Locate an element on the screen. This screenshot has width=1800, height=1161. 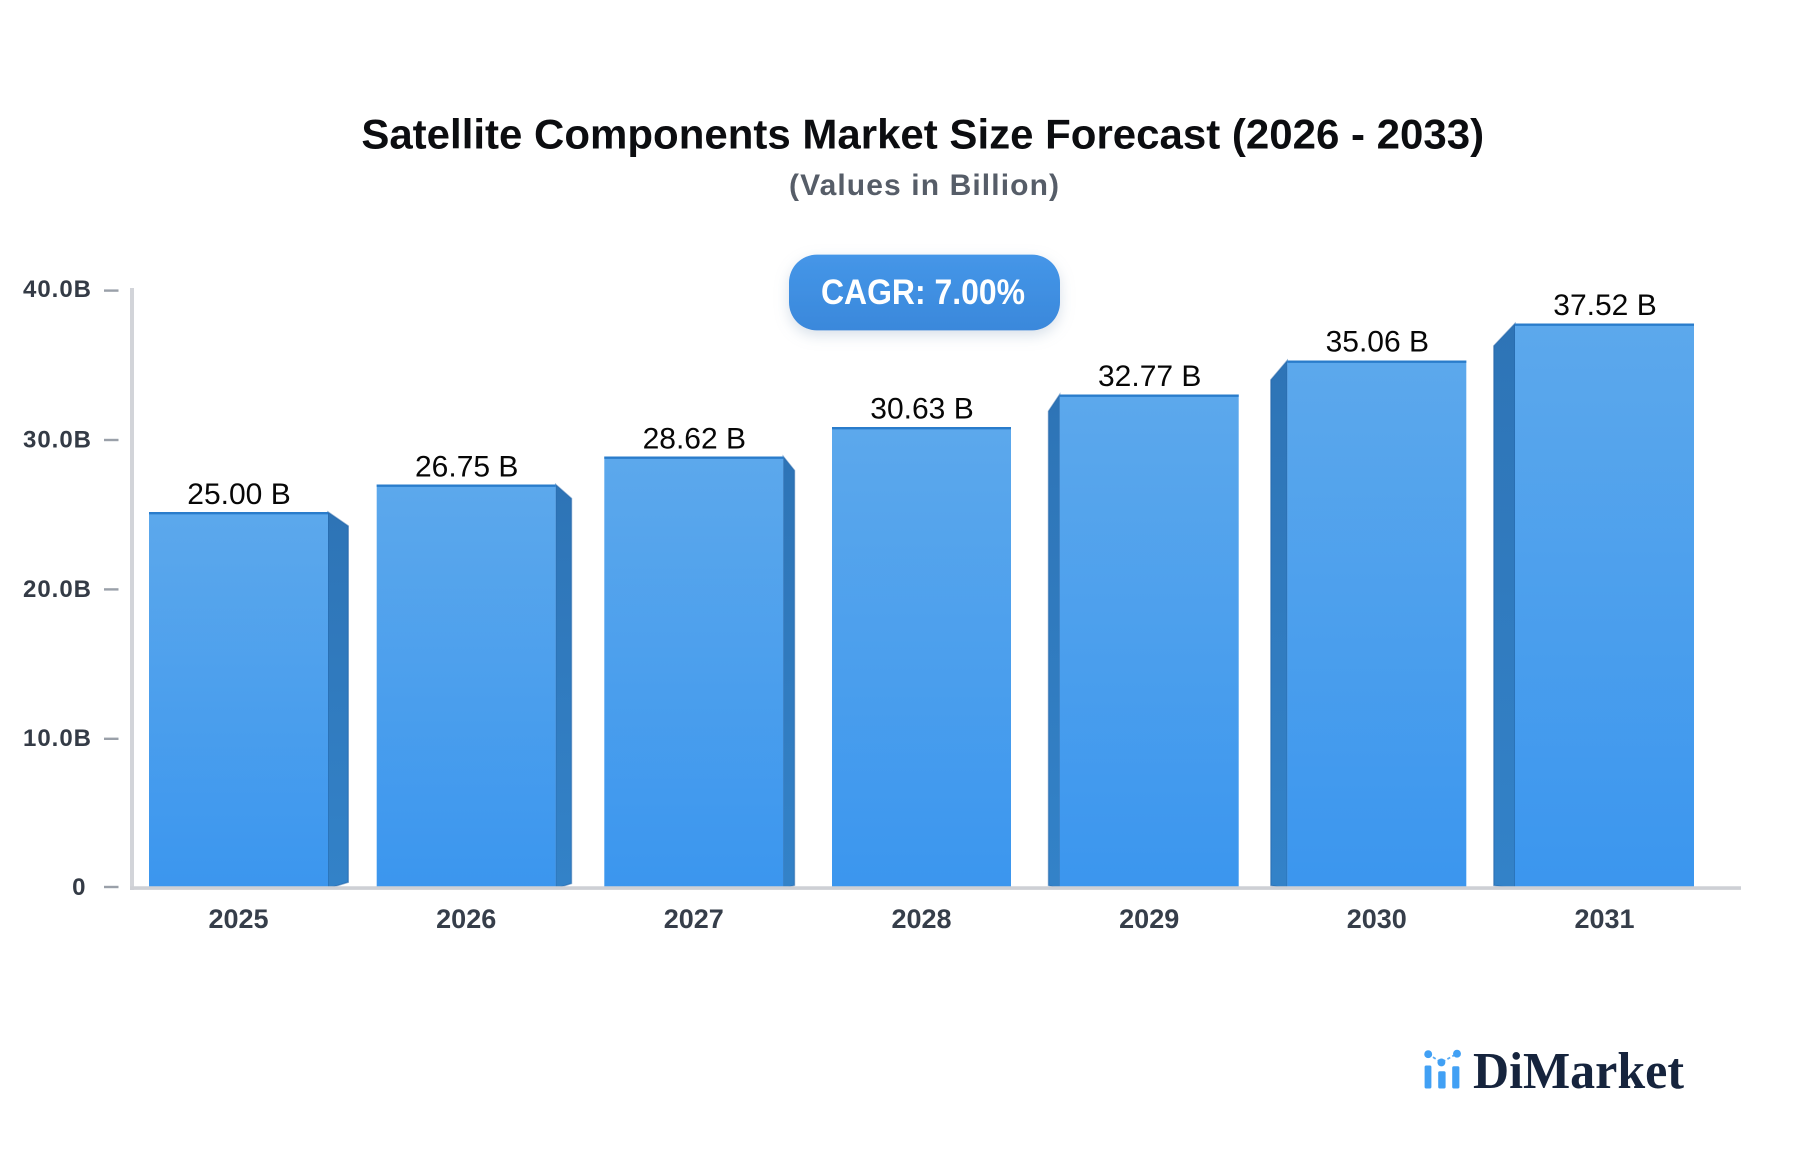
svg-text: 2028 is located at coordinates (921, 919).